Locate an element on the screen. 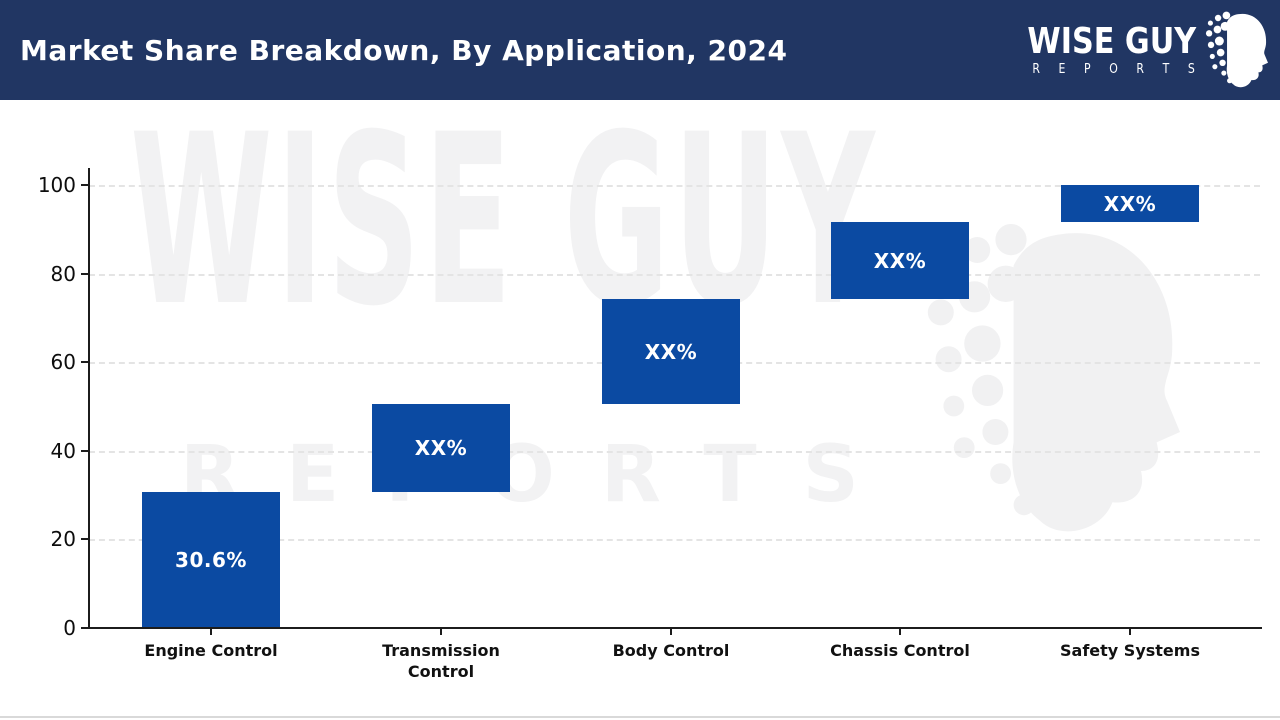 This screenshot has width=1280, height=720. y-tick-label-40: 40 is located at coordinates (63, 450).